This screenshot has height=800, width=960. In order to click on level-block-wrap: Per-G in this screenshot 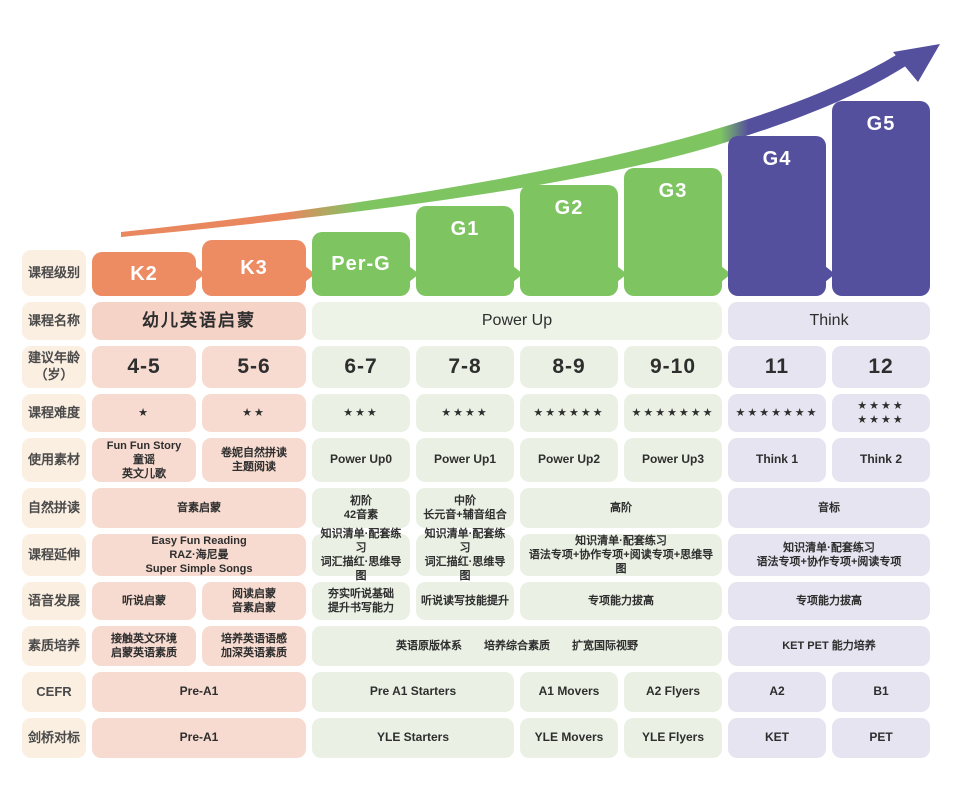, I will do `click(365, 264)`.